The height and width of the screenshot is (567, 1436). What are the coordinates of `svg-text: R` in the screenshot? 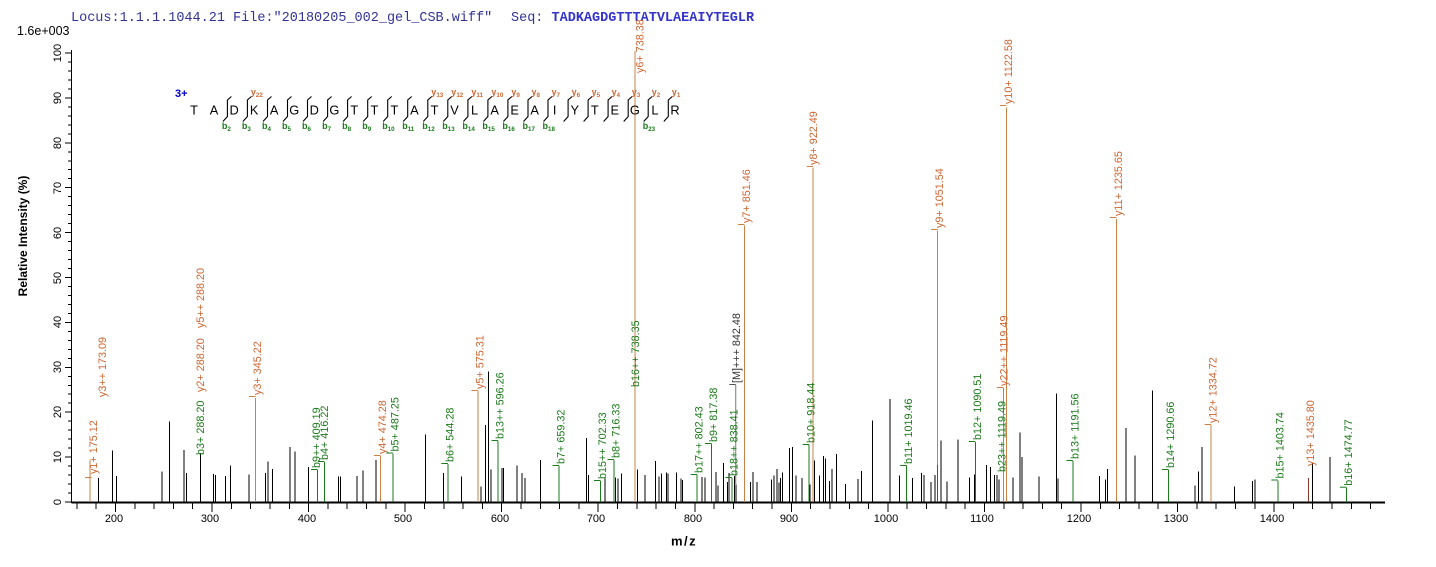 It's located at (674, 109).